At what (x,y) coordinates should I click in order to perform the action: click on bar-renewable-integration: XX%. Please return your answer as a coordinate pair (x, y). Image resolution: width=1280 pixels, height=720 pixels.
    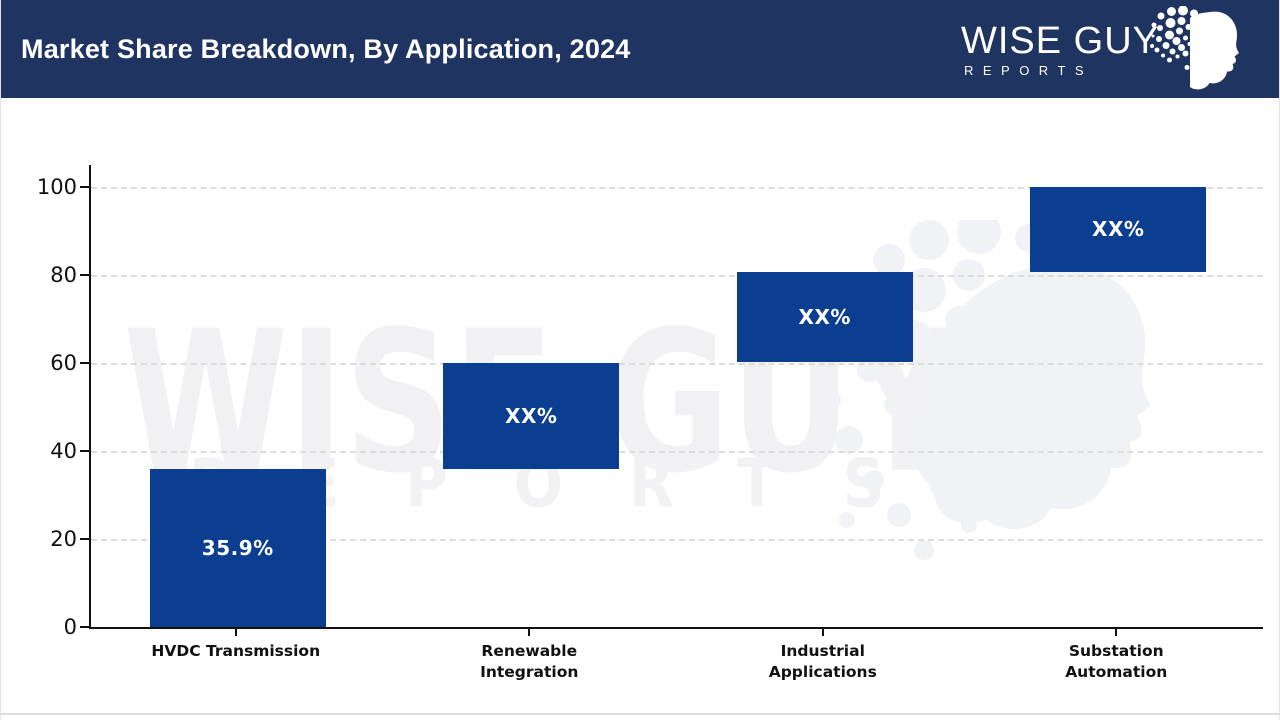
    Looking at the image, I should click on (531, 416).